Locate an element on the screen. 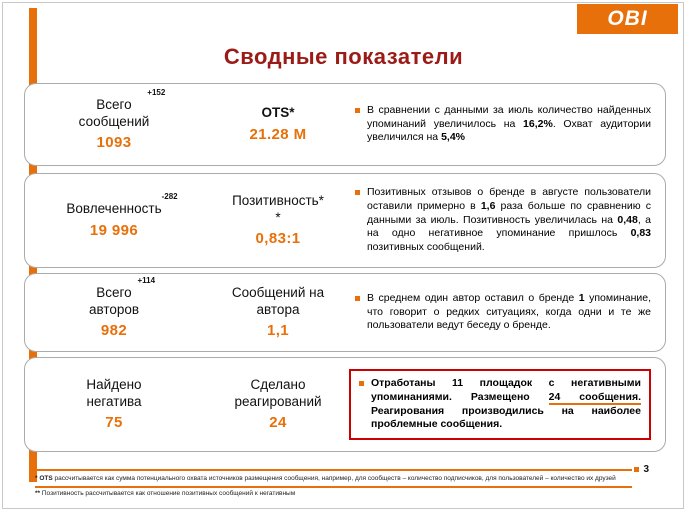 The image size is (687, 512). metric-reactions-made: Сделано реагирований 24 is located at coordinates (278, 405).